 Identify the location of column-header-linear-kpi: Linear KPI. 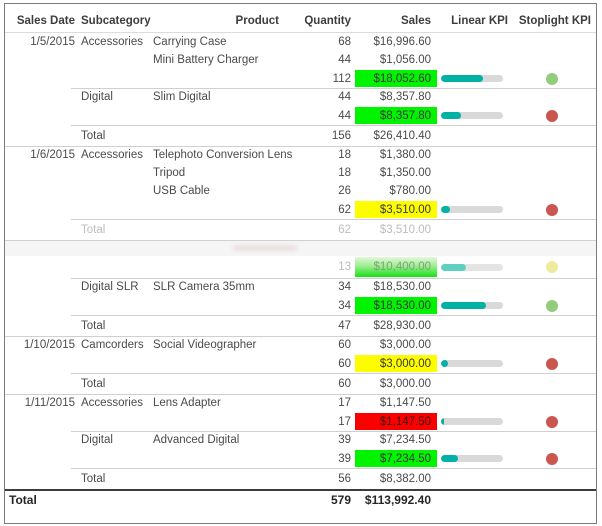
(479, 21).